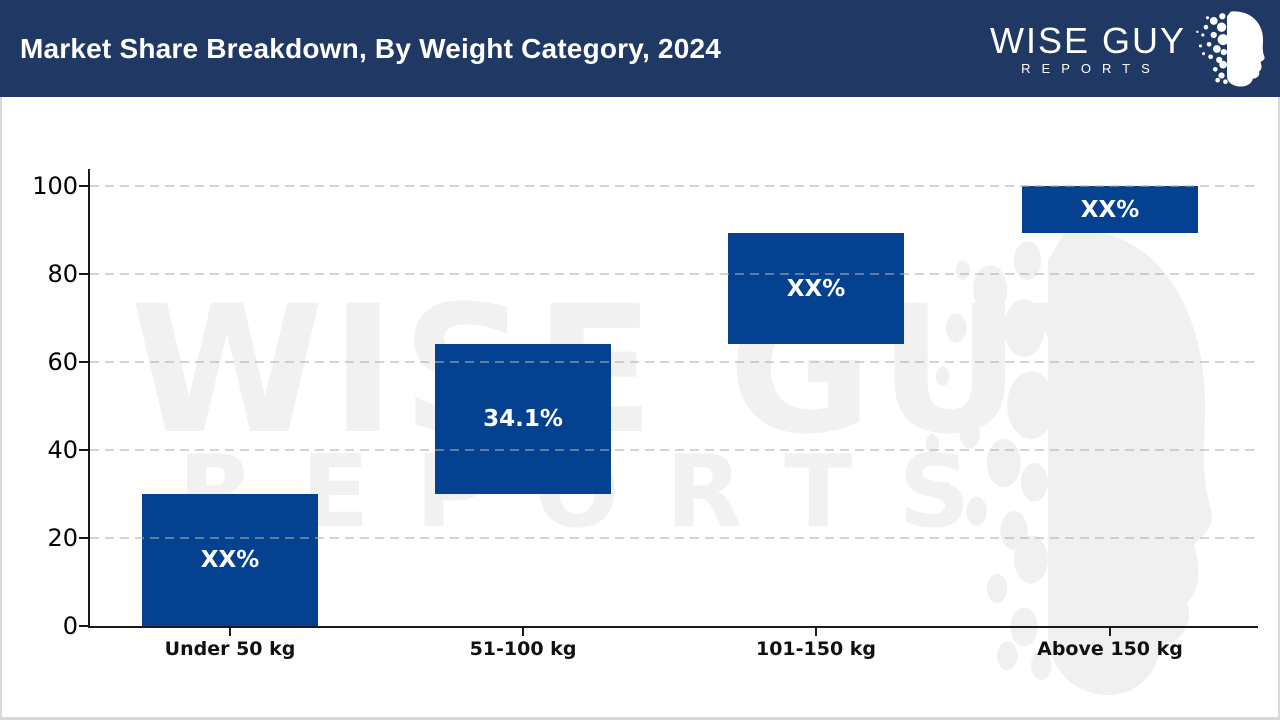 This screenshot has width=1280, height=720. I want to click on y-tick-label-80: 80, so click(62, 274).